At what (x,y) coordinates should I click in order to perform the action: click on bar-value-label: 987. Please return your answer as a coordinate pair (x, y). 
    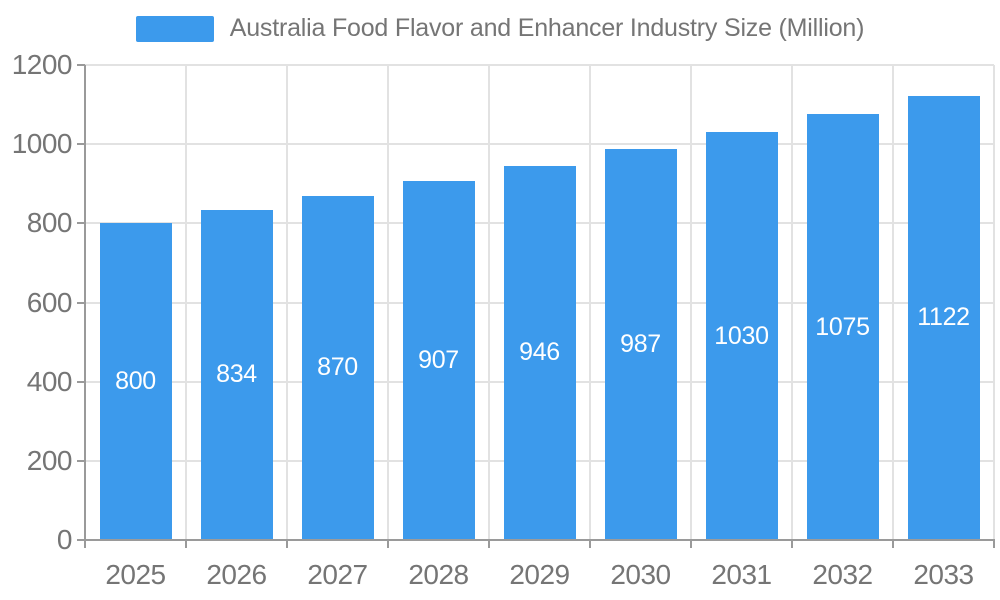
    Looking at the image, I should click on (640, 344).